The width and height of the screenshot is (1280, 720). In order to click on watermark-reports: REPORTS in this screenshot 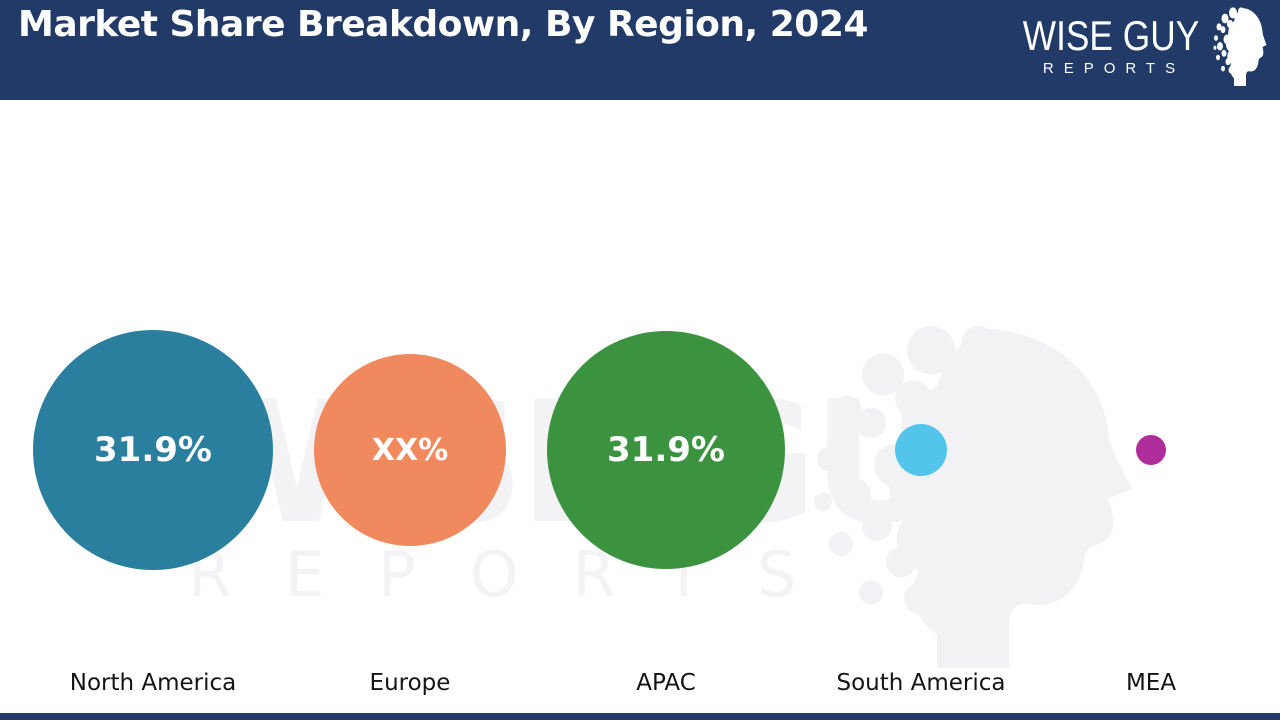, I will do `click(519, 574)`.